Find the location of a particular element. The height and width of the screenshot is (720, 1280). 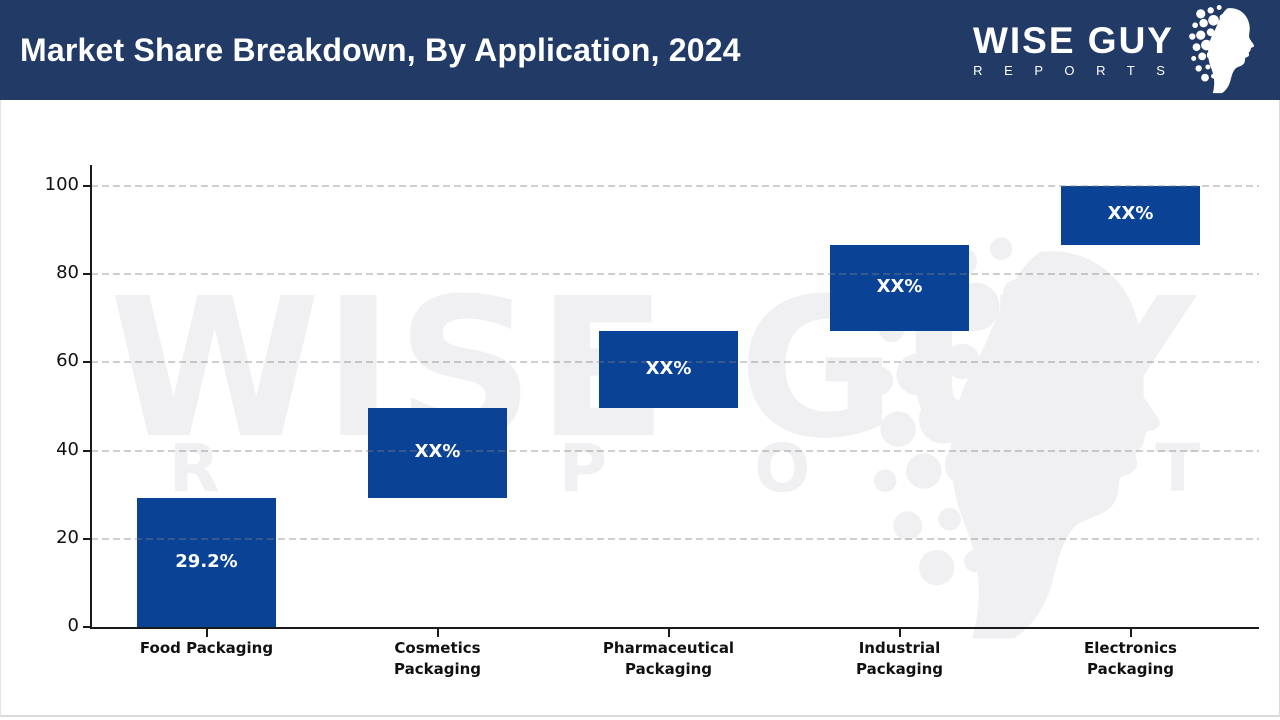

y-axis-tick-label: 100 is located at coordinates (61, 184).